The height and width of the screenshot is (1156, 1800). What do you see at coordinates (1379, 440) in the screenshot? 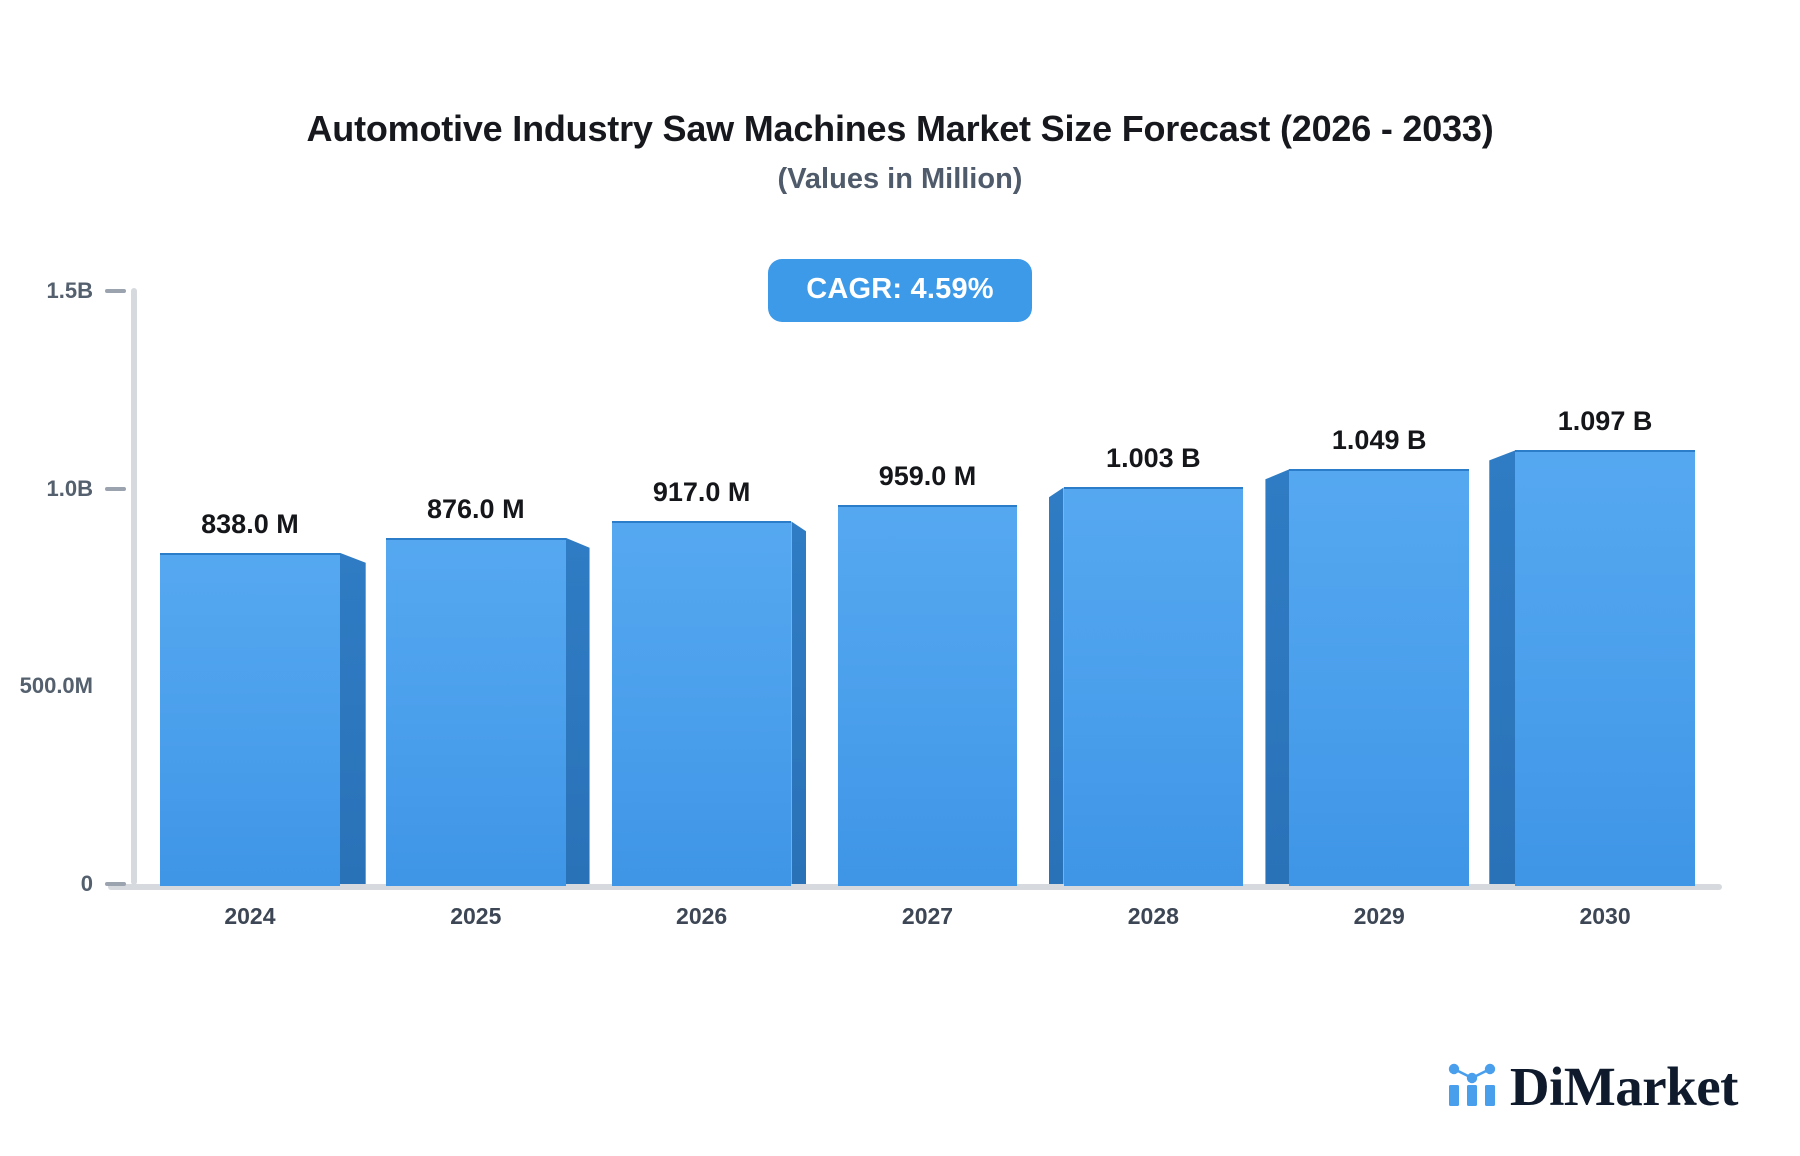
I see `bar-value-label-2029: 1.049 B` at bounding box center [1379, 440].